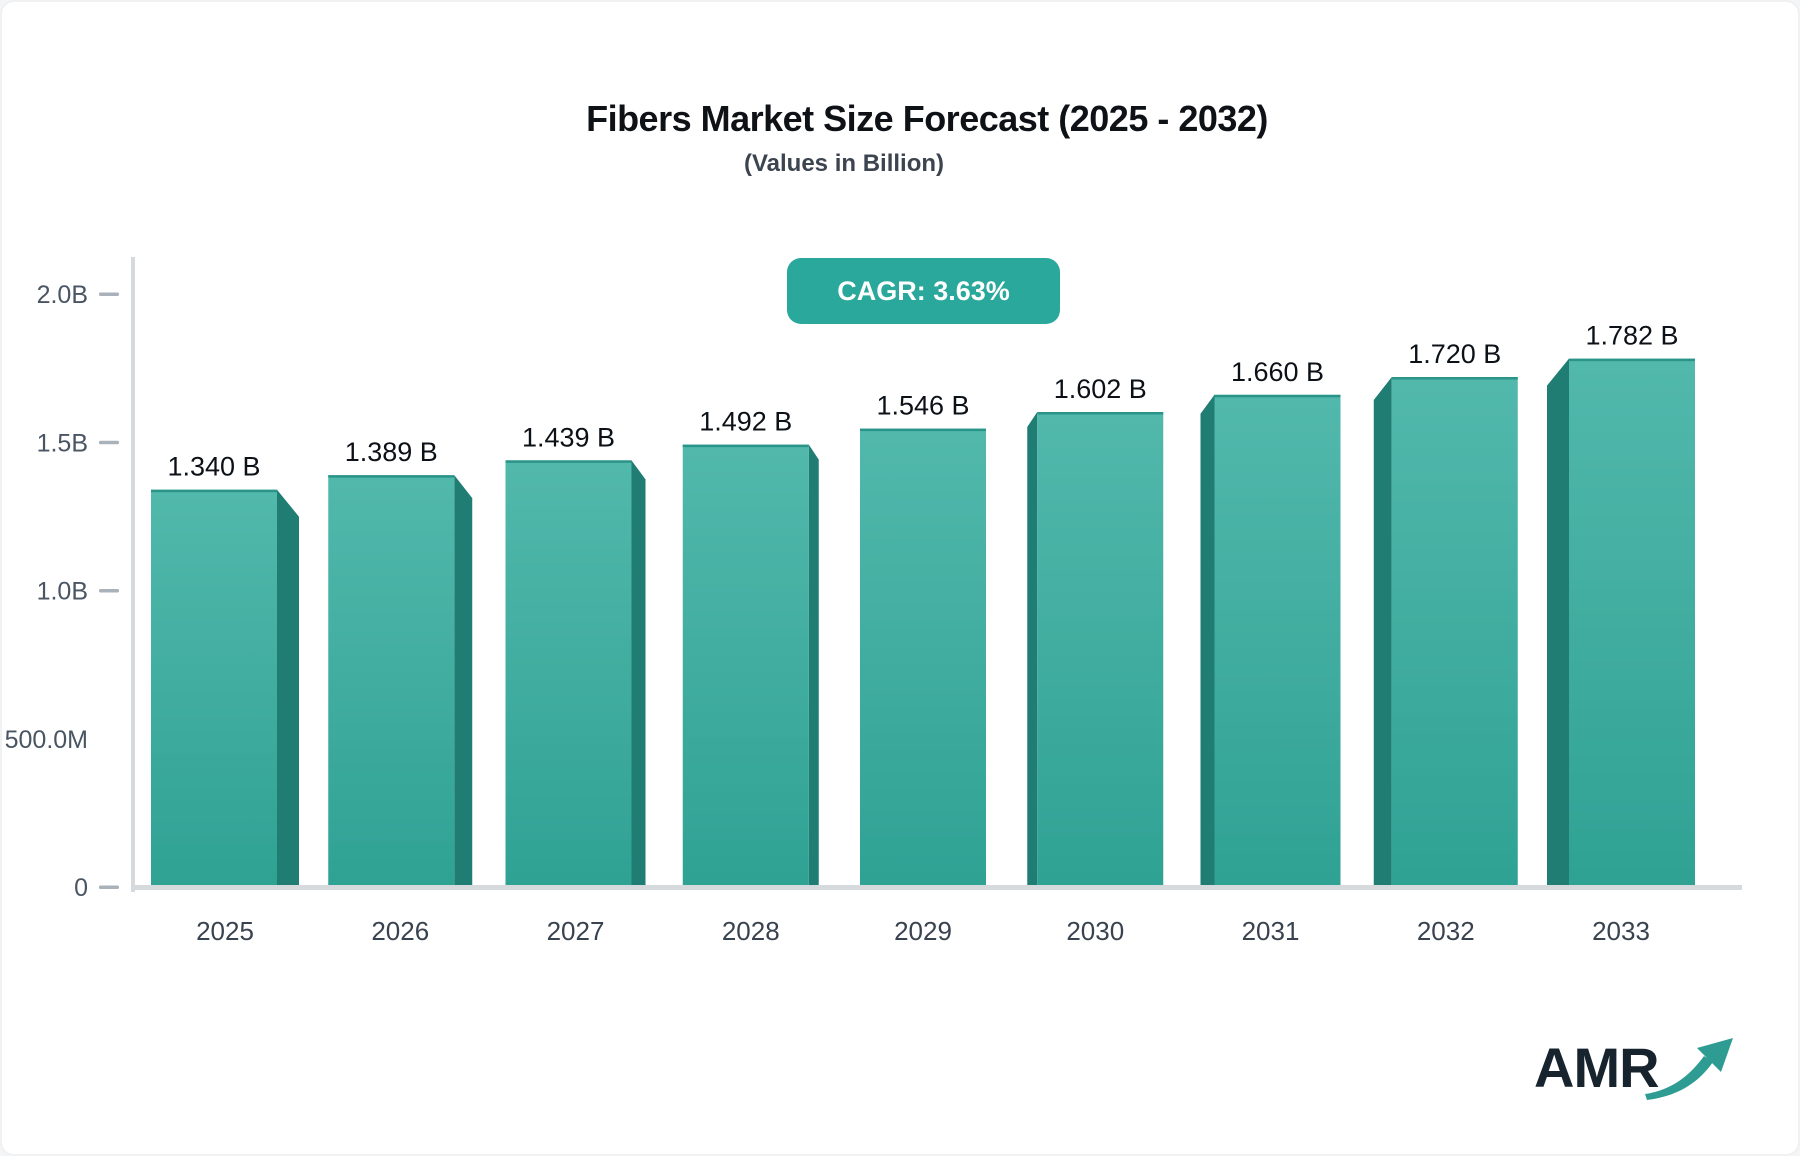  Describe the element at coordinates (1271, 931) in the screenshot. I see `x-axis-label-2031: 2031` at that location.